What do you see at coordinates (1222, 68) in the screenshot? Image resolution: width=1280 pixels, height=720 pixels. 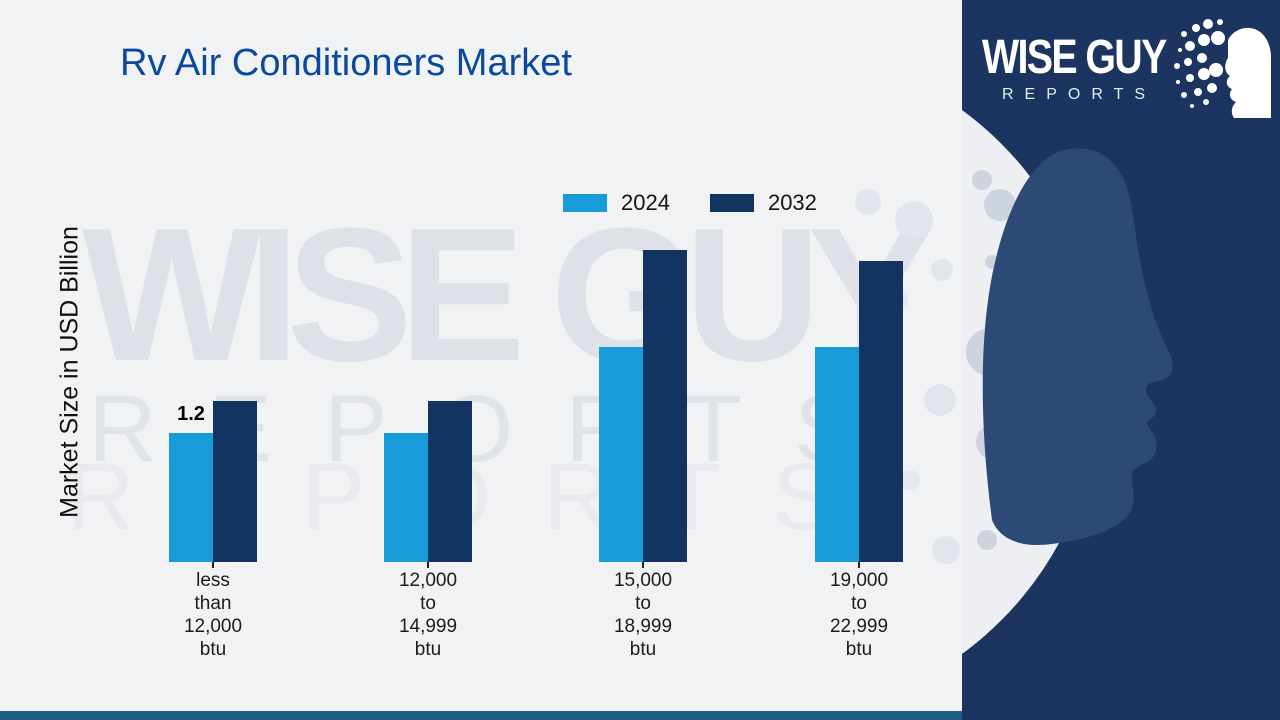 I see `logo-face-icon` at bounding box center [1222, 68].